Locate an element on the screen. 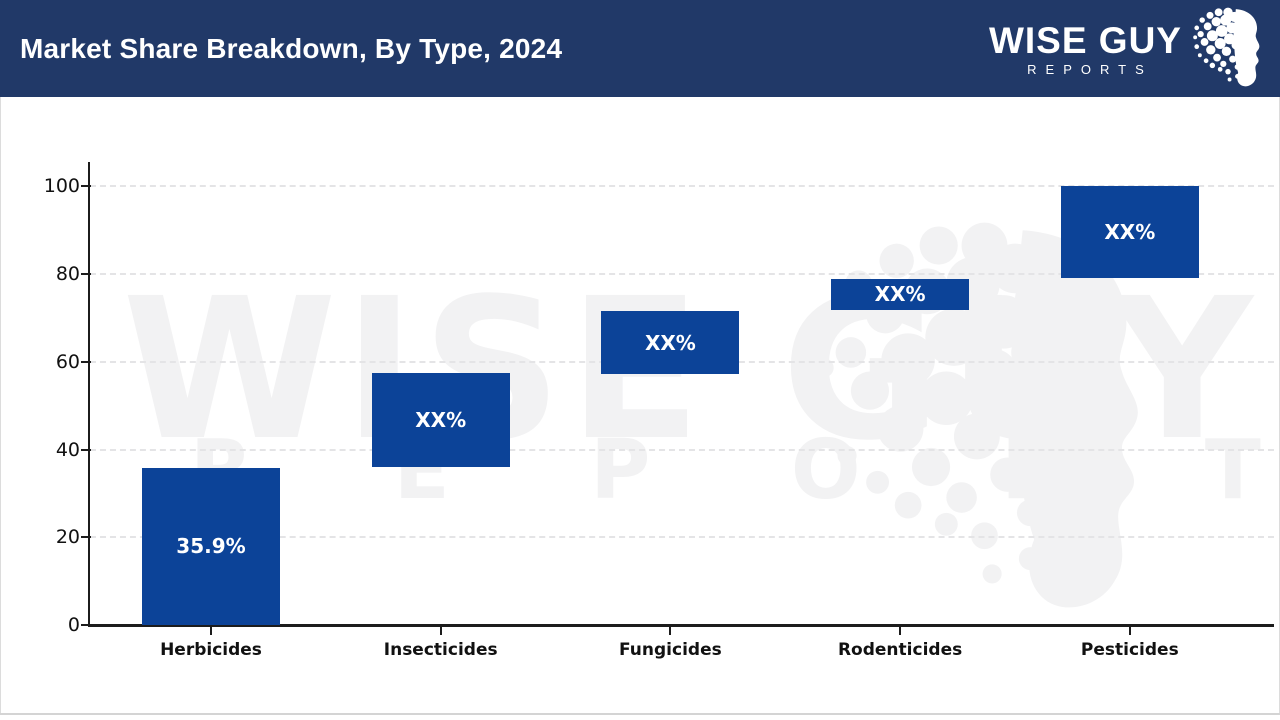 This screenshot has width=1280, height=720. y-tick-label: 40 is located at coordinates (67, 449).